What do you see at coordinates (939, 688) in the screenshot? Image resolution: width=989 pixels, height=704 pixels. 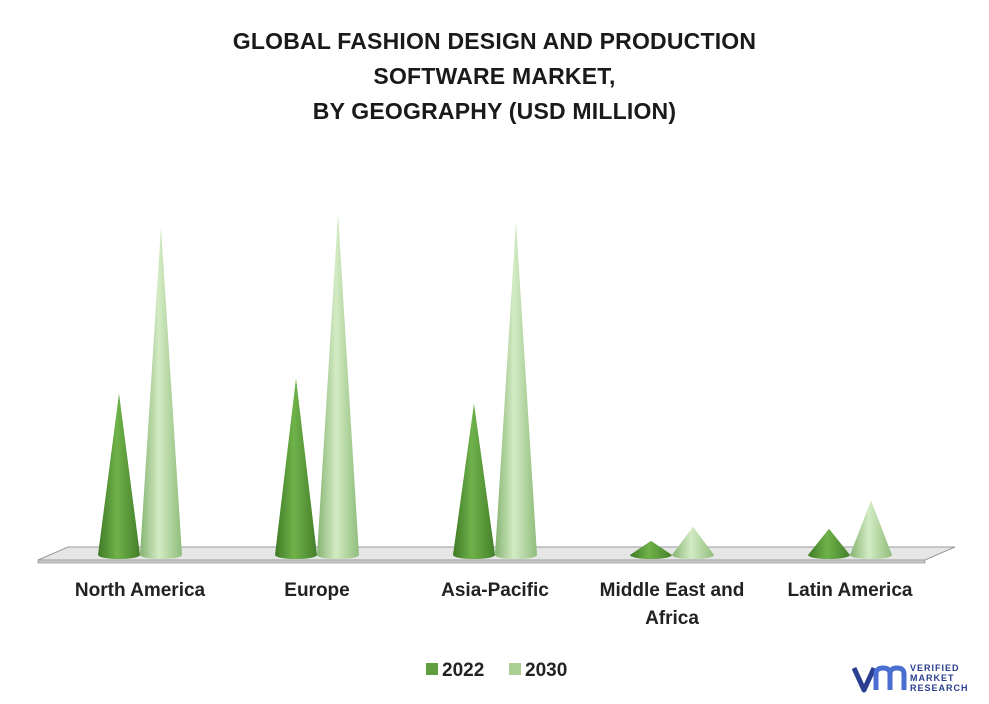 I see `logo-text-research: RESEARCH` at bounding box center [939, 688].